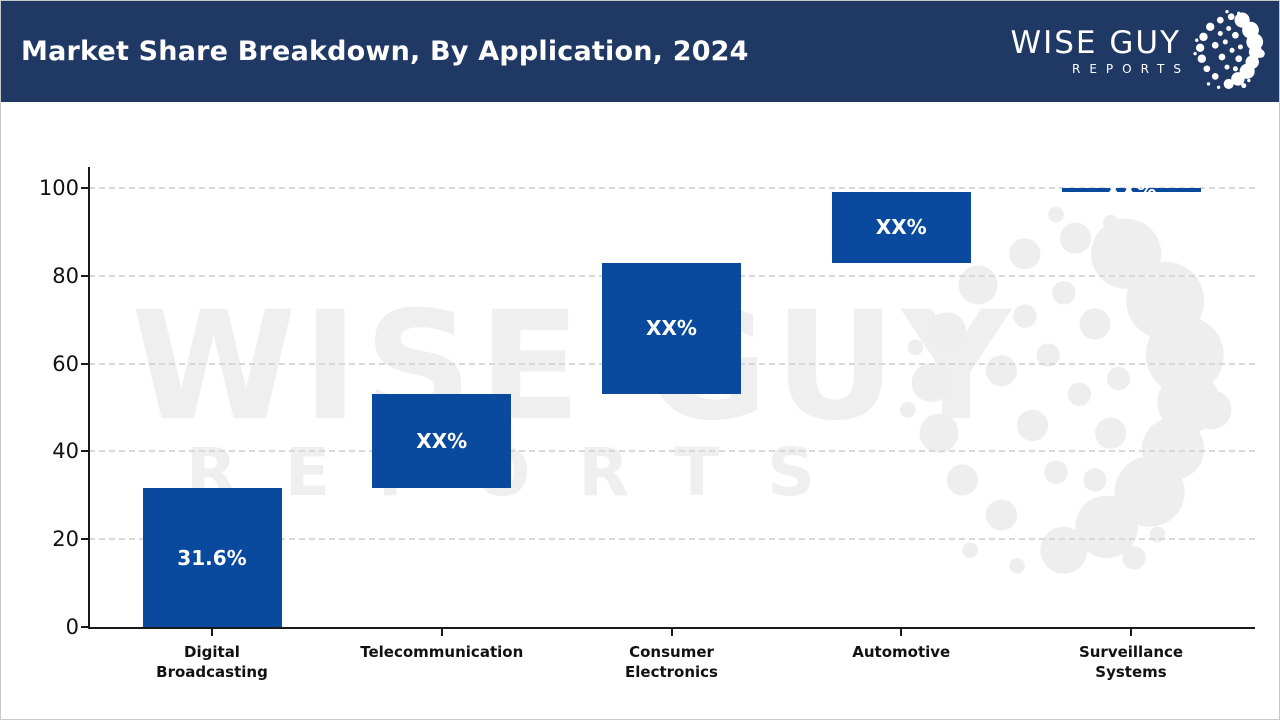  I want to click on bar-surveillance-systems: XX%, so click(1131, 190).